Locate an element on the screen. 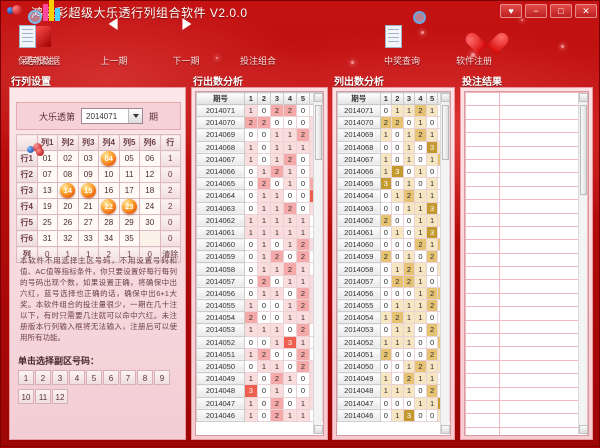 Image resolution: width=600 pixels, height=448 pixels. table-row: 2014050001211 is located at coordinates (393, 366).